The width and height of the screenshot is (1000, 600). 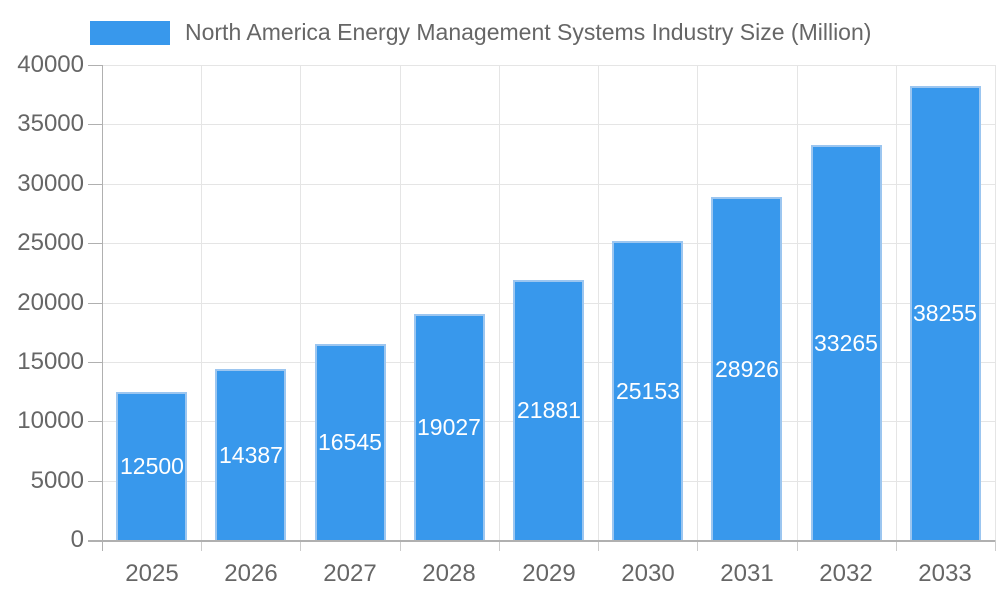 What do you see at coordinates (50, 361) in the screenshot?
I see `y-tick-label: 15000` at bounding box center [50, 361].